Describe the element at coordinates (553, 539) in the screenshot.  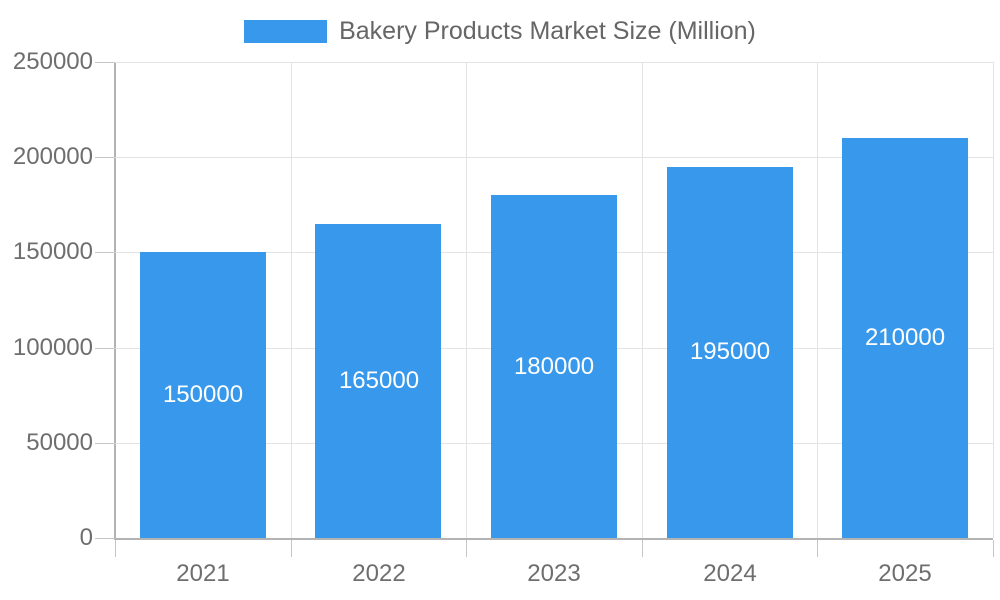
I see `x-axis-line` at that location.